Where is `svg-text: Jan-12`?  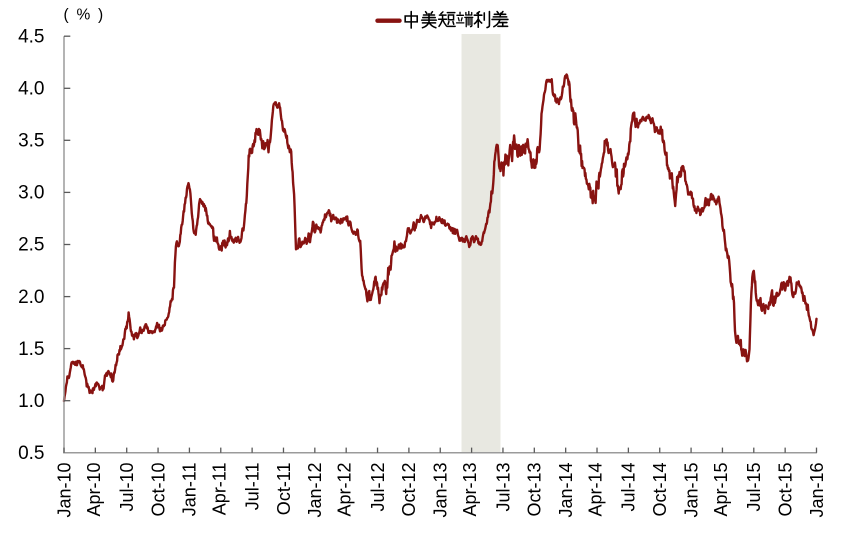
svg-text: Jan-12 is located at coordinates (315, 490).